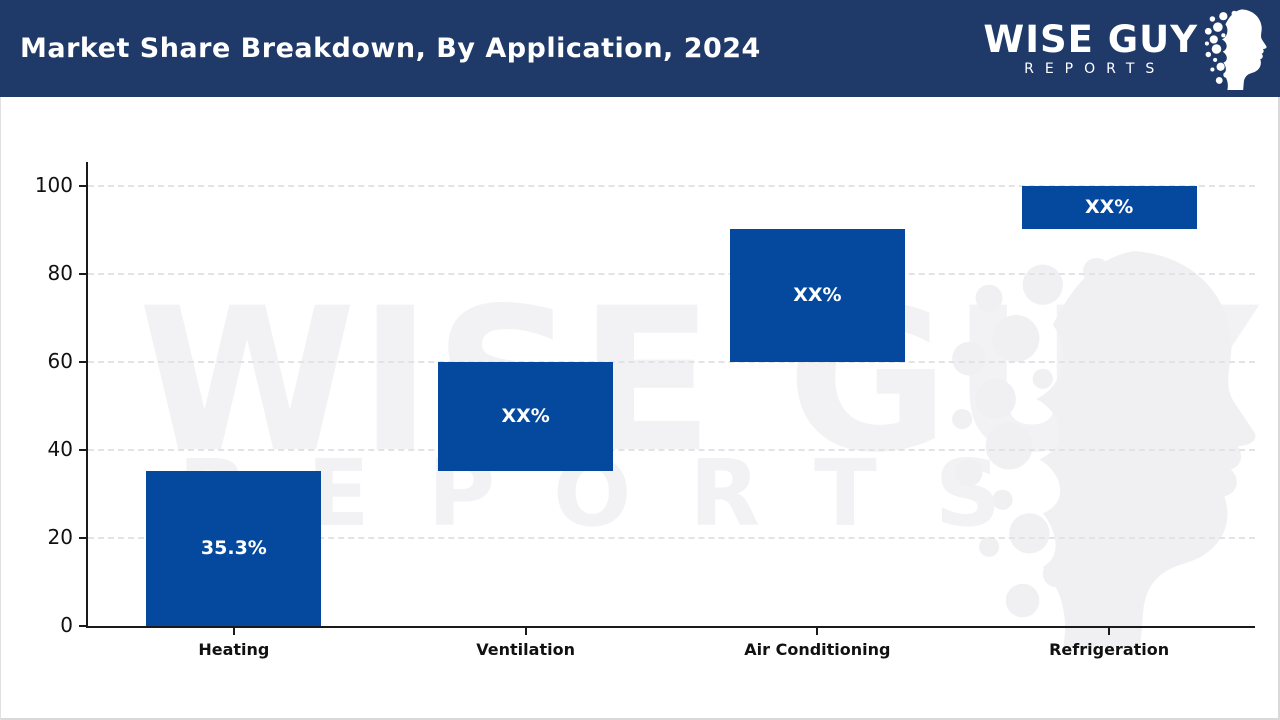 Image resolution: width=1280 pixels, height=720 pixels. I want to click on x-category-label: Heating, so click(234, 649).